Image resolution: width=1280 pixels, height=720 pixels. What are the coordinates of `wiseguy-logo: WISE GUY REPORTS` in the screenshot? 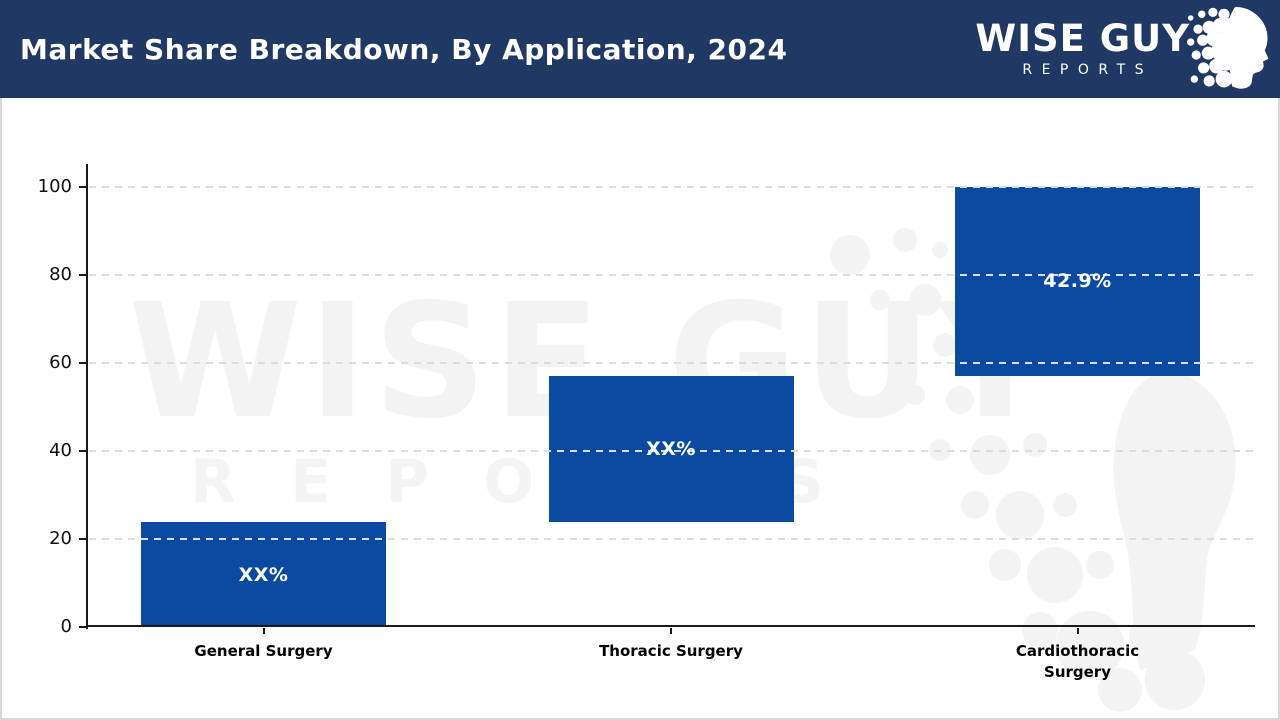 It's located at (1123, 49).